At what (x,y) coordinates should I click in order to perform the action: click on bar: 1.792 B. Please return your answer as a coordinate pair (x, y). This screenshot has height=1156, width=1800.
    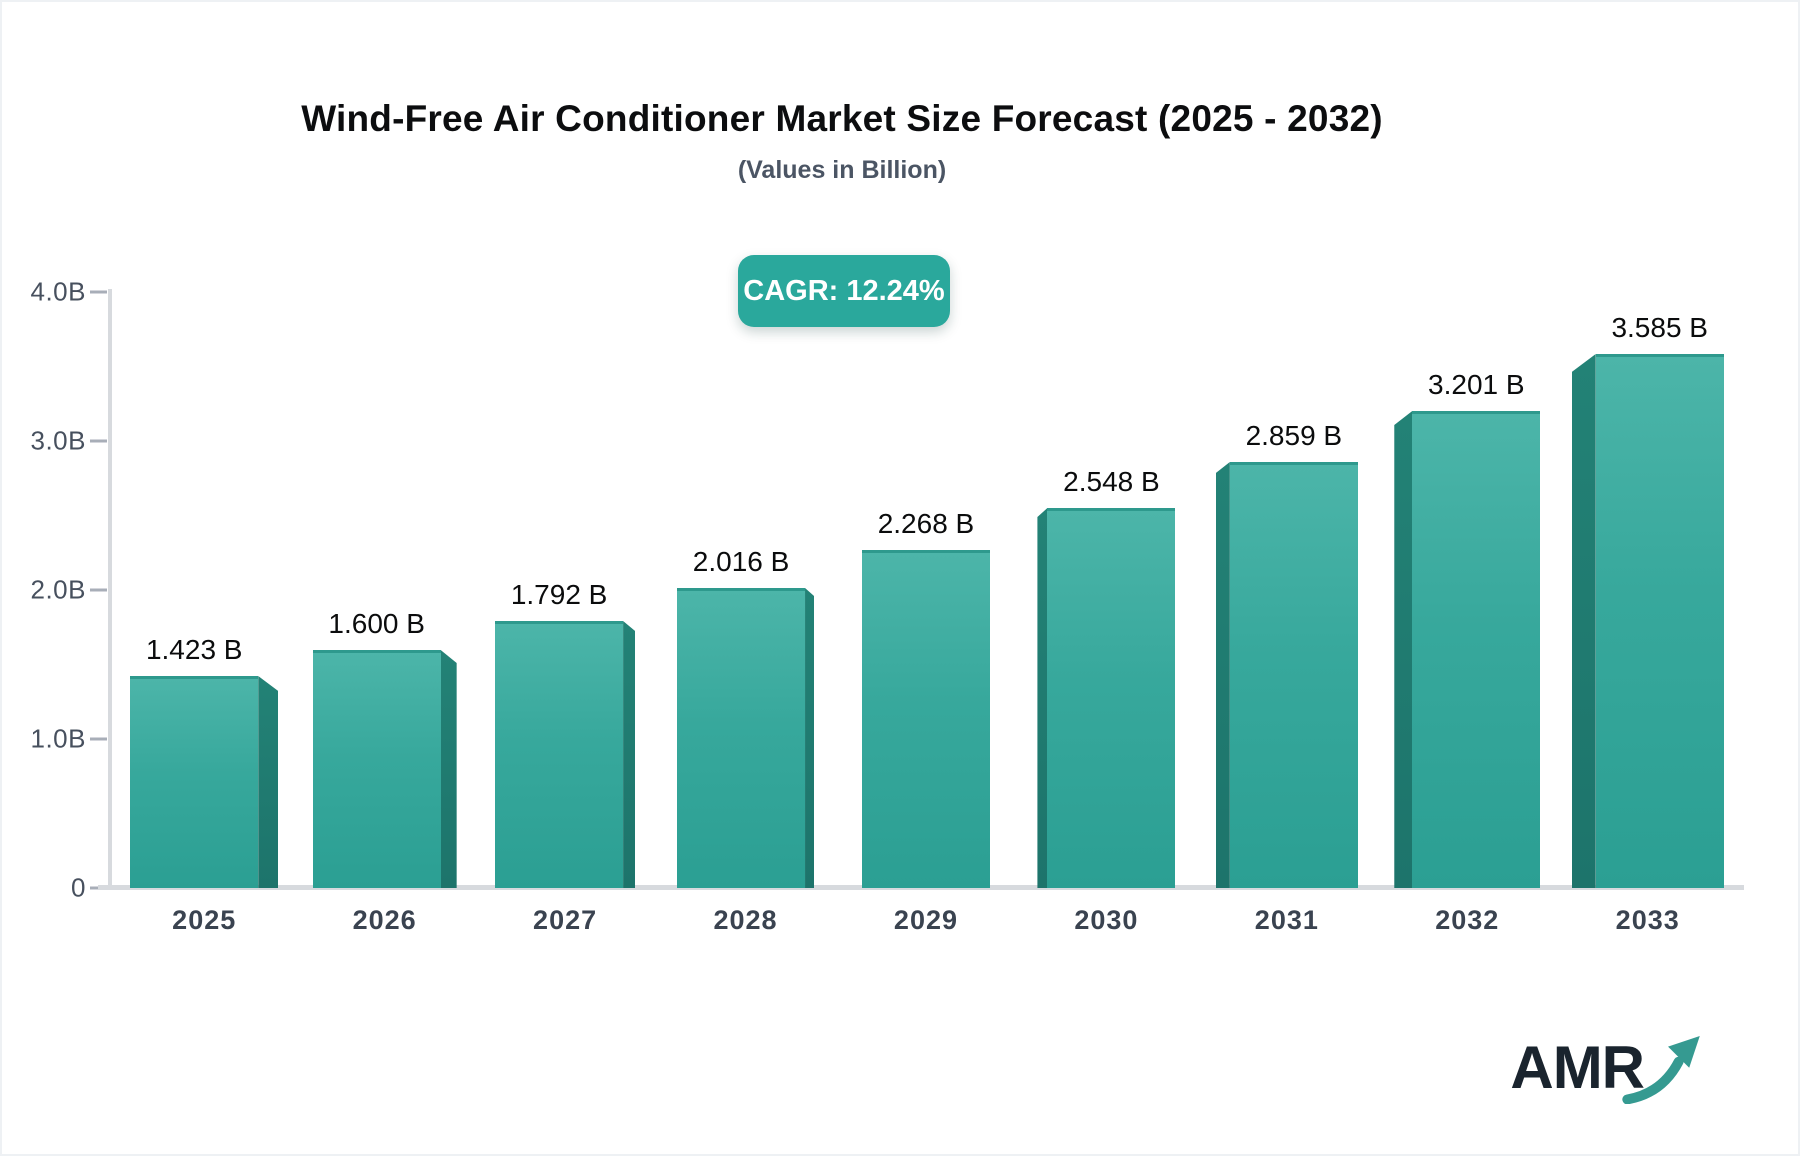
    Looking at the image, I should click on (565, 733).